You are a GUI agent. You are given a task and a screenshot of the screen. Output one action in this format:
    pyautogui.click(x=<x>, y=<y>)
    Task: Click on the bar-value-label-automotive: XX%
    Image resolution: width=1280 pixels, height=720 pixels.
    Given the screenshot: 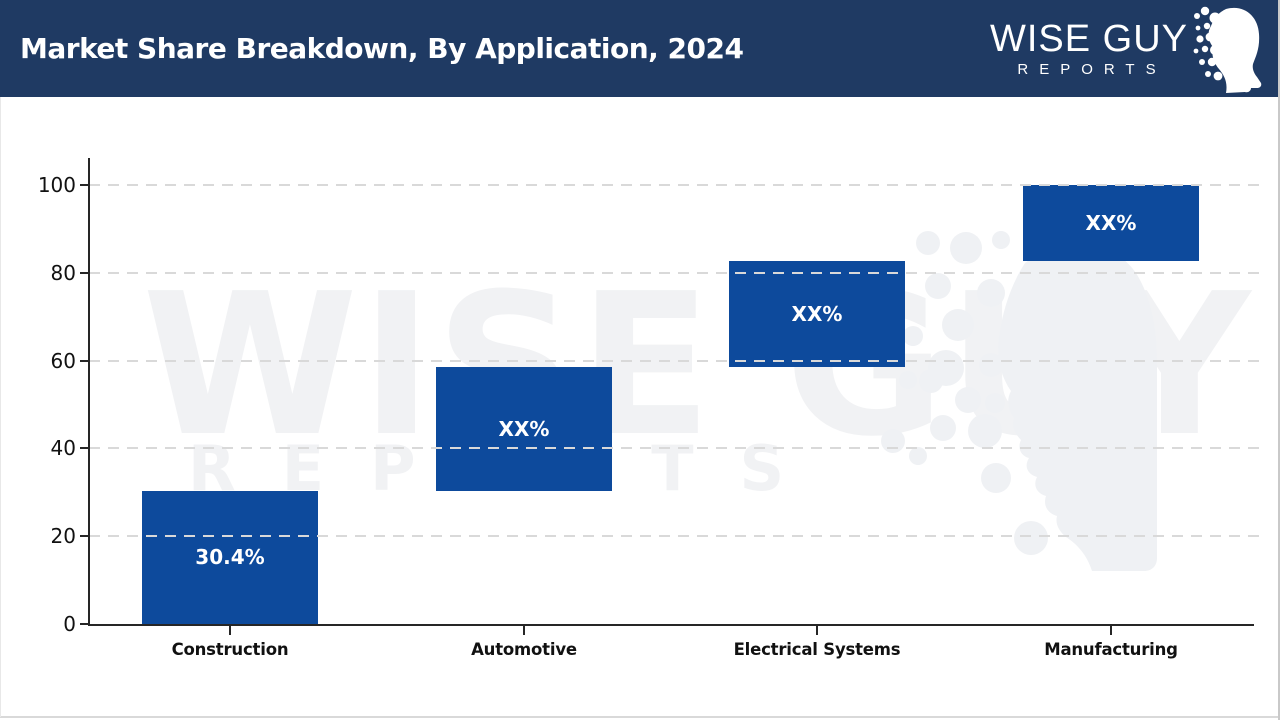 What is the action you would take?
    pyautogui.click(x=524, y=428)
    